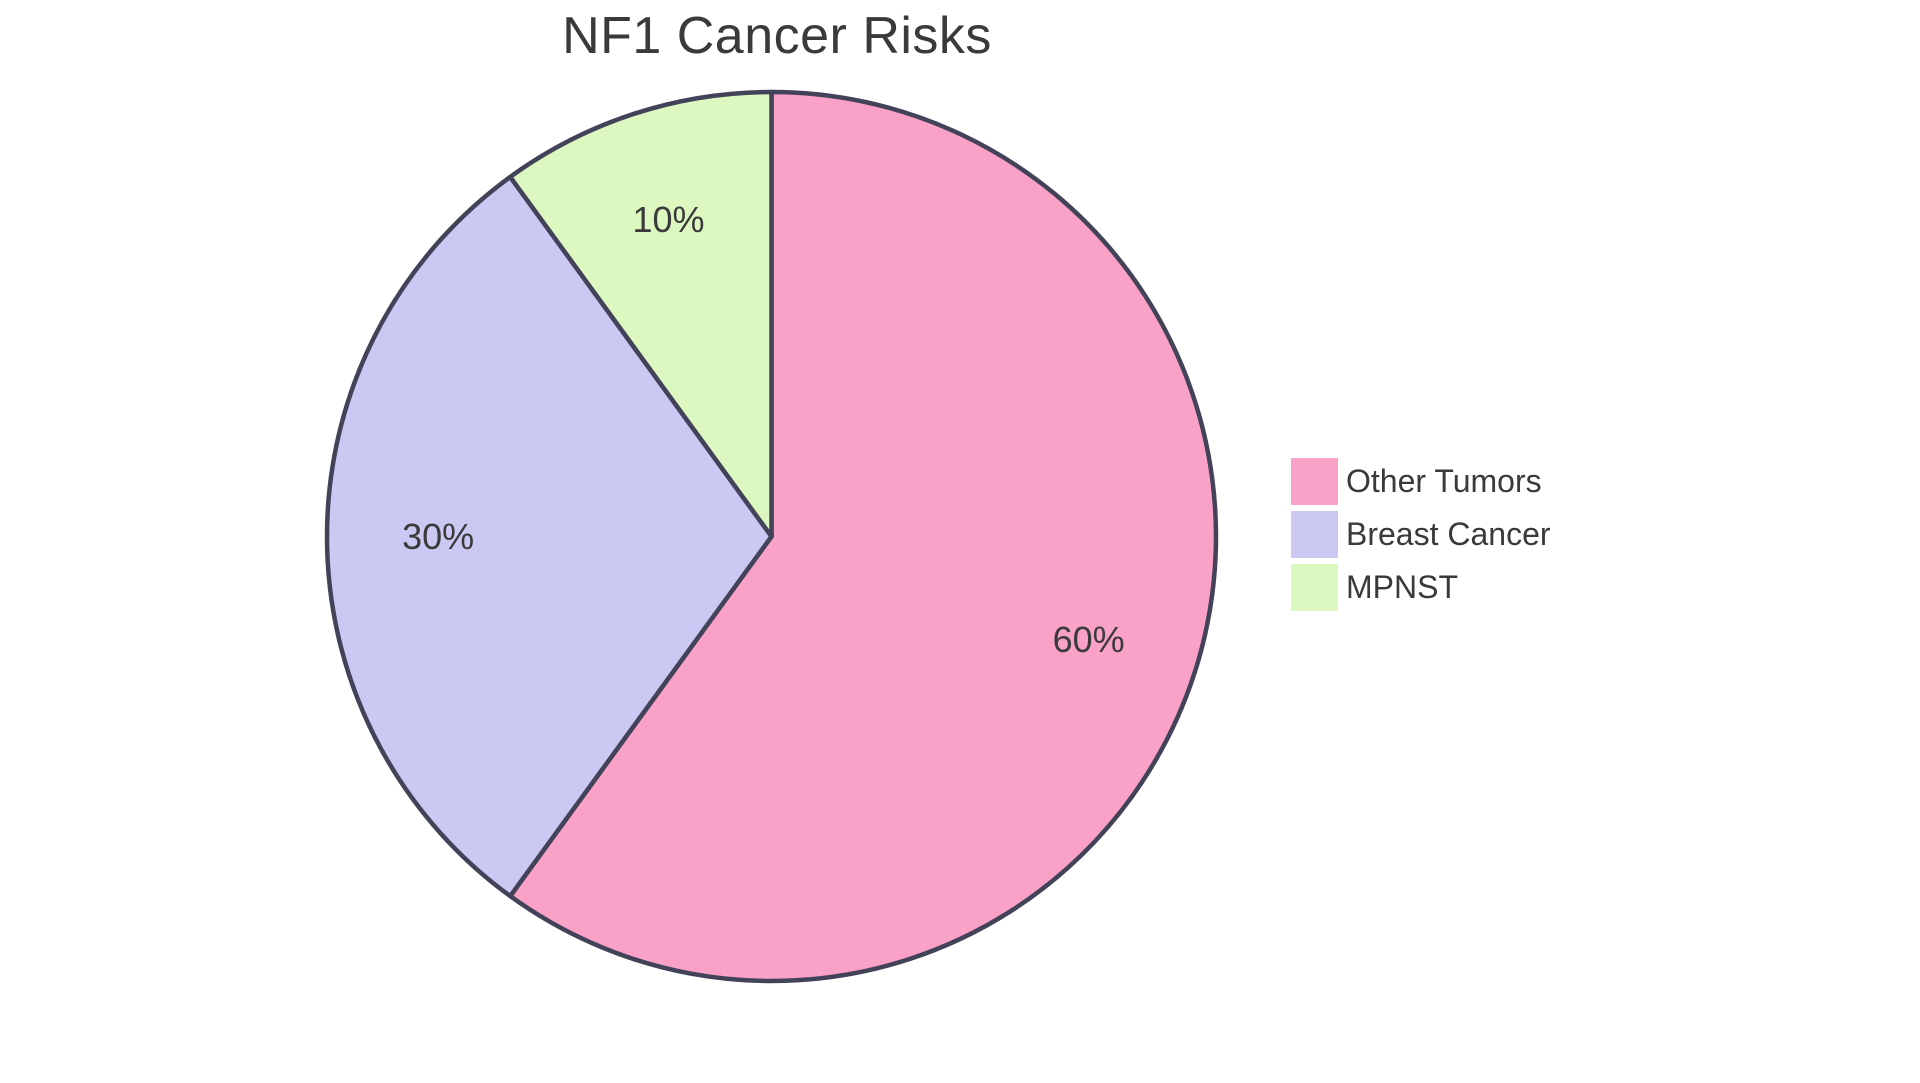 This screenshot has height=1083, width=1920. Describe the element at coordinates (777, 36) in the screenshot. I see `chart-title: NF1 Cancer Risks` at that location.